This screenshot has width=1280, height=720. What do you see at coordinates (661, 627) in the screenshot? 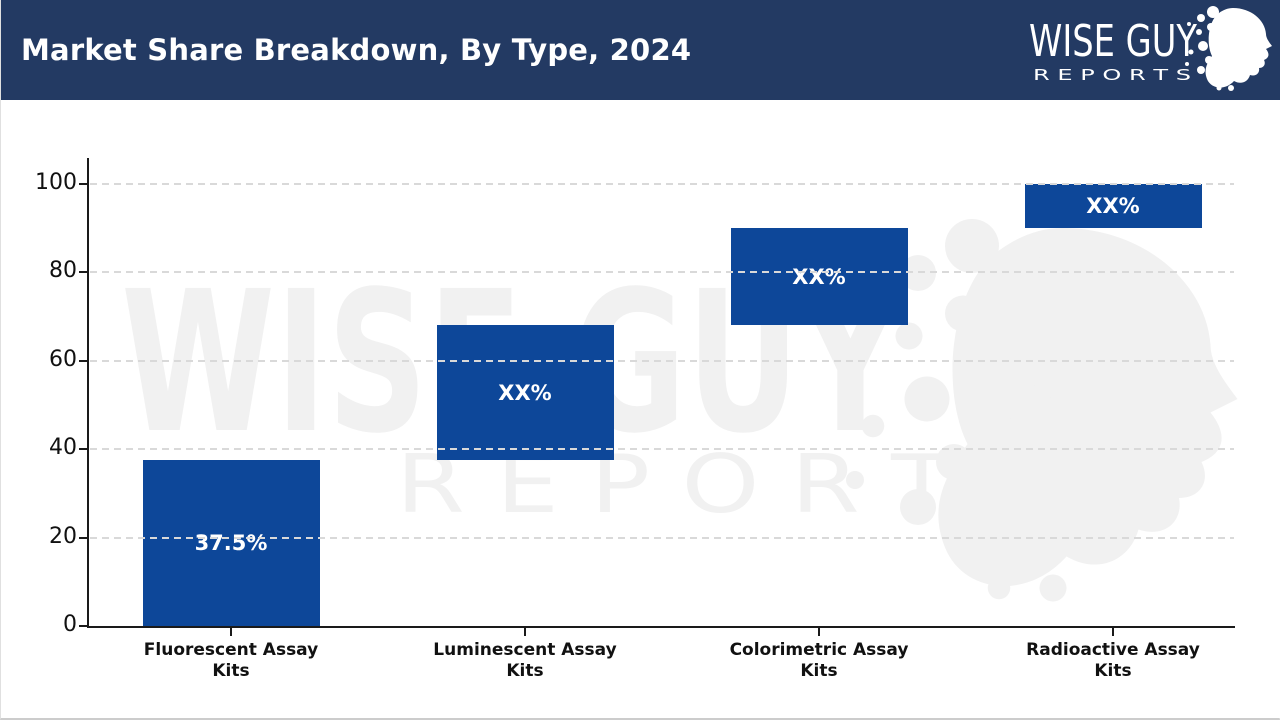
I see `x-axis` at bounding box center [661, 627].